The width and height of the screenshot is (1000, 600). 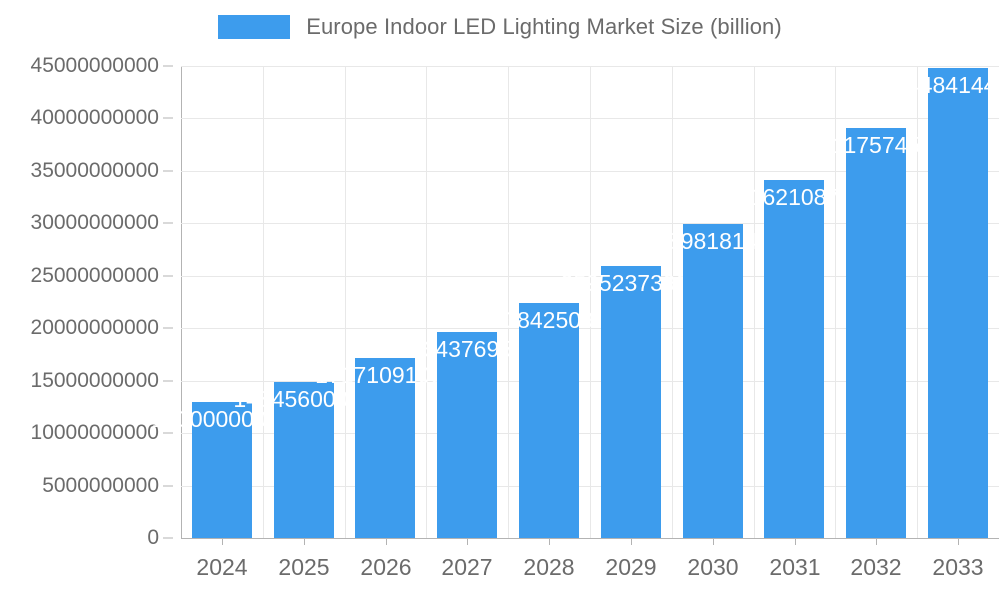 What do you see at coordinates (94, 275) in the screenshot?
I see `y-axis-tick-label: 25000000000` at bounding box center [94, 275].